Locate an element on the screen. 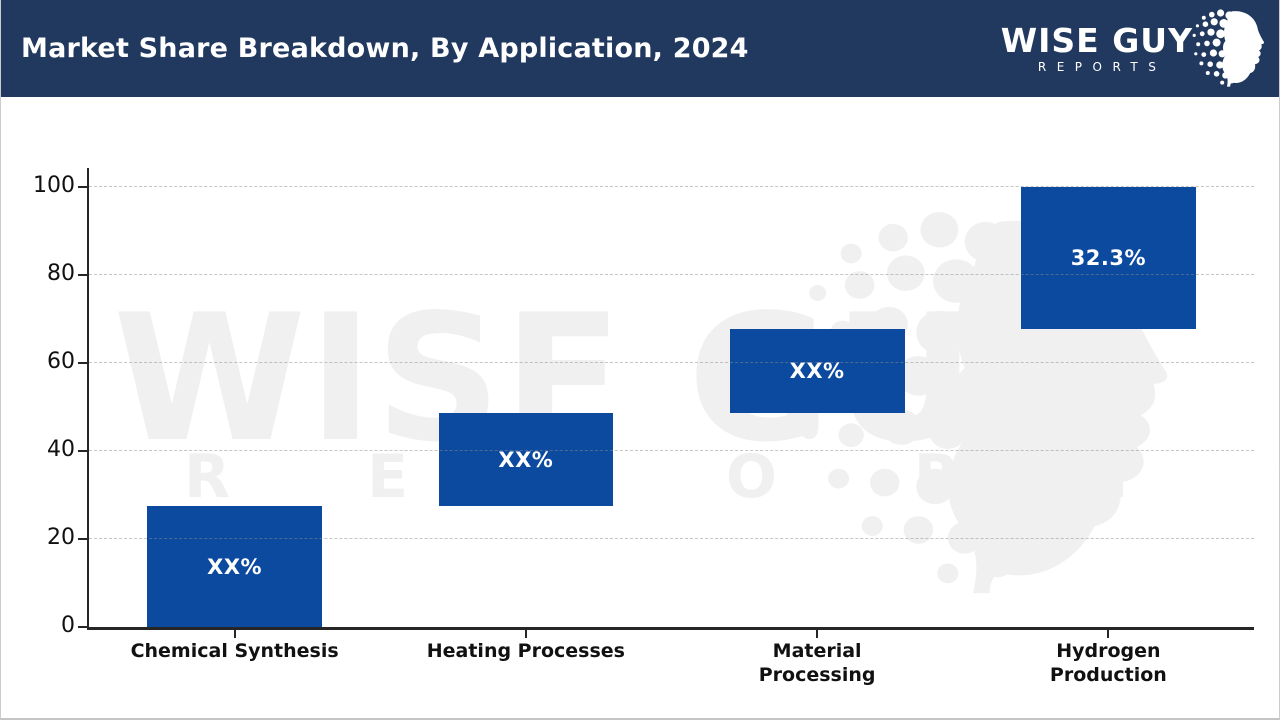 This screenshot has width=1280, height=720. logo-text: WISE GUY REPORTS is located at coordinates (1097, 48).